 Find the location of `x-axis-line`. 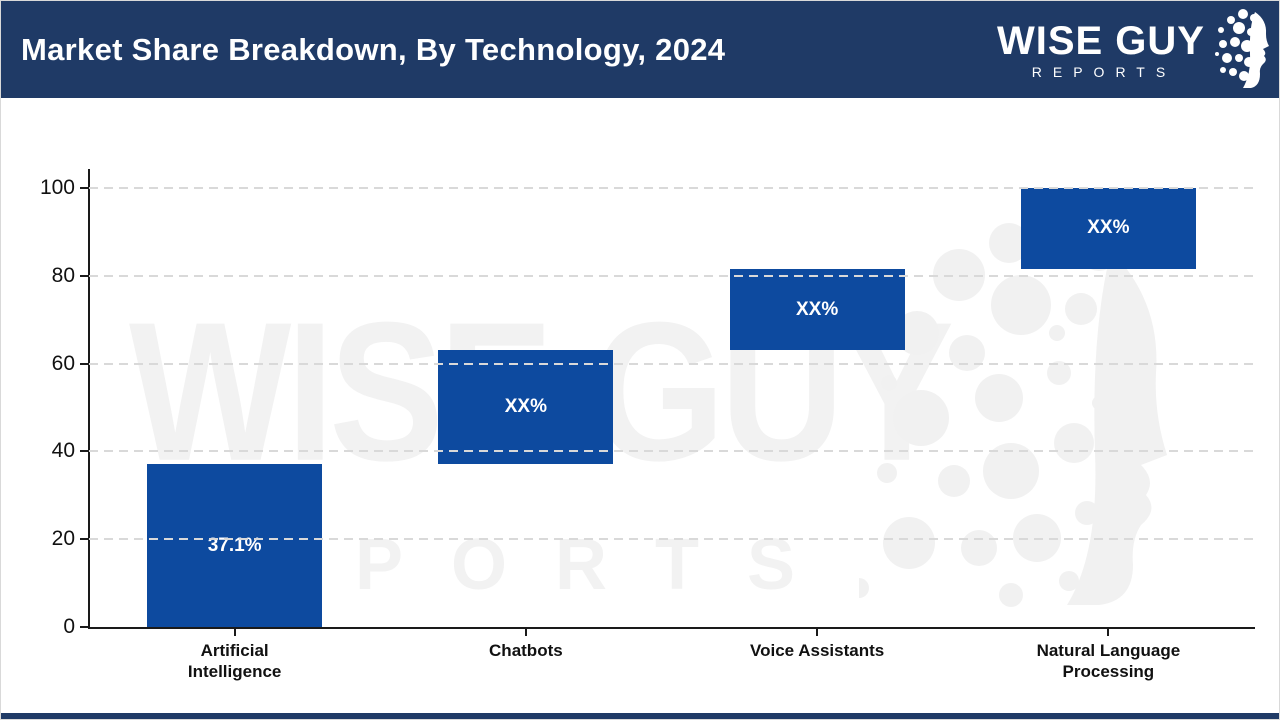

x-axis-line is located at coordinates (671, 628).